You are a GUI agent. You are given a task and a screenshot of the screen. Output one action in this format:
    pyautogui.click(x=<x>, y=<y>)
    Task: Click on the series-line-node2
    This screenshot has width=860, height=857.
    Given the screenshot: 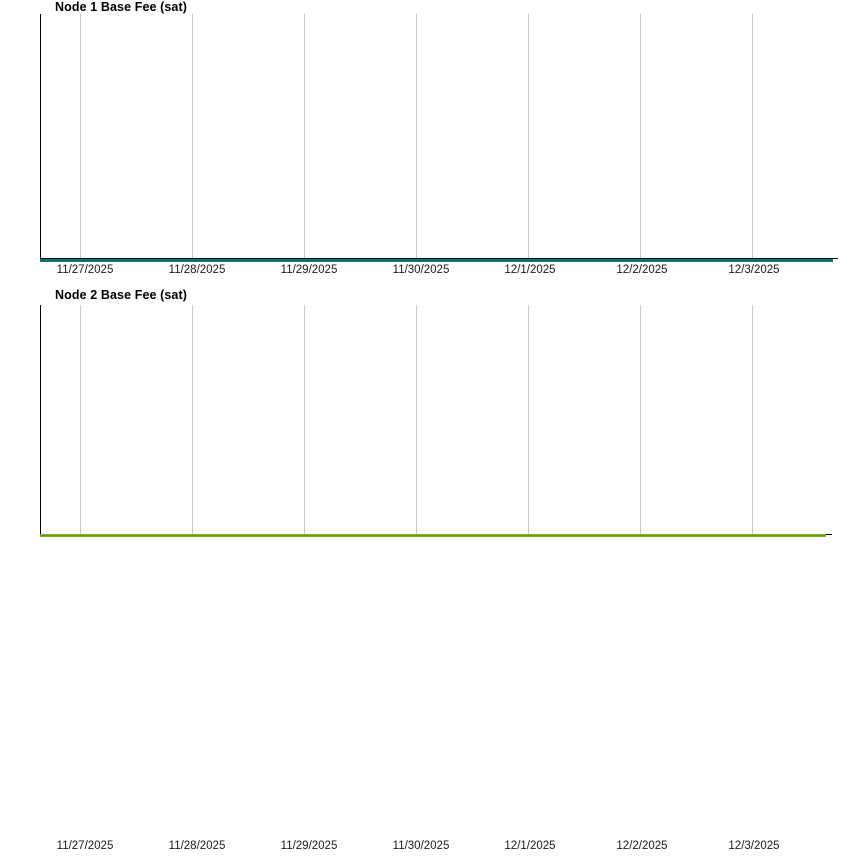 What is the action you would take?
    pyautogui.click(x=433, y=535)
    